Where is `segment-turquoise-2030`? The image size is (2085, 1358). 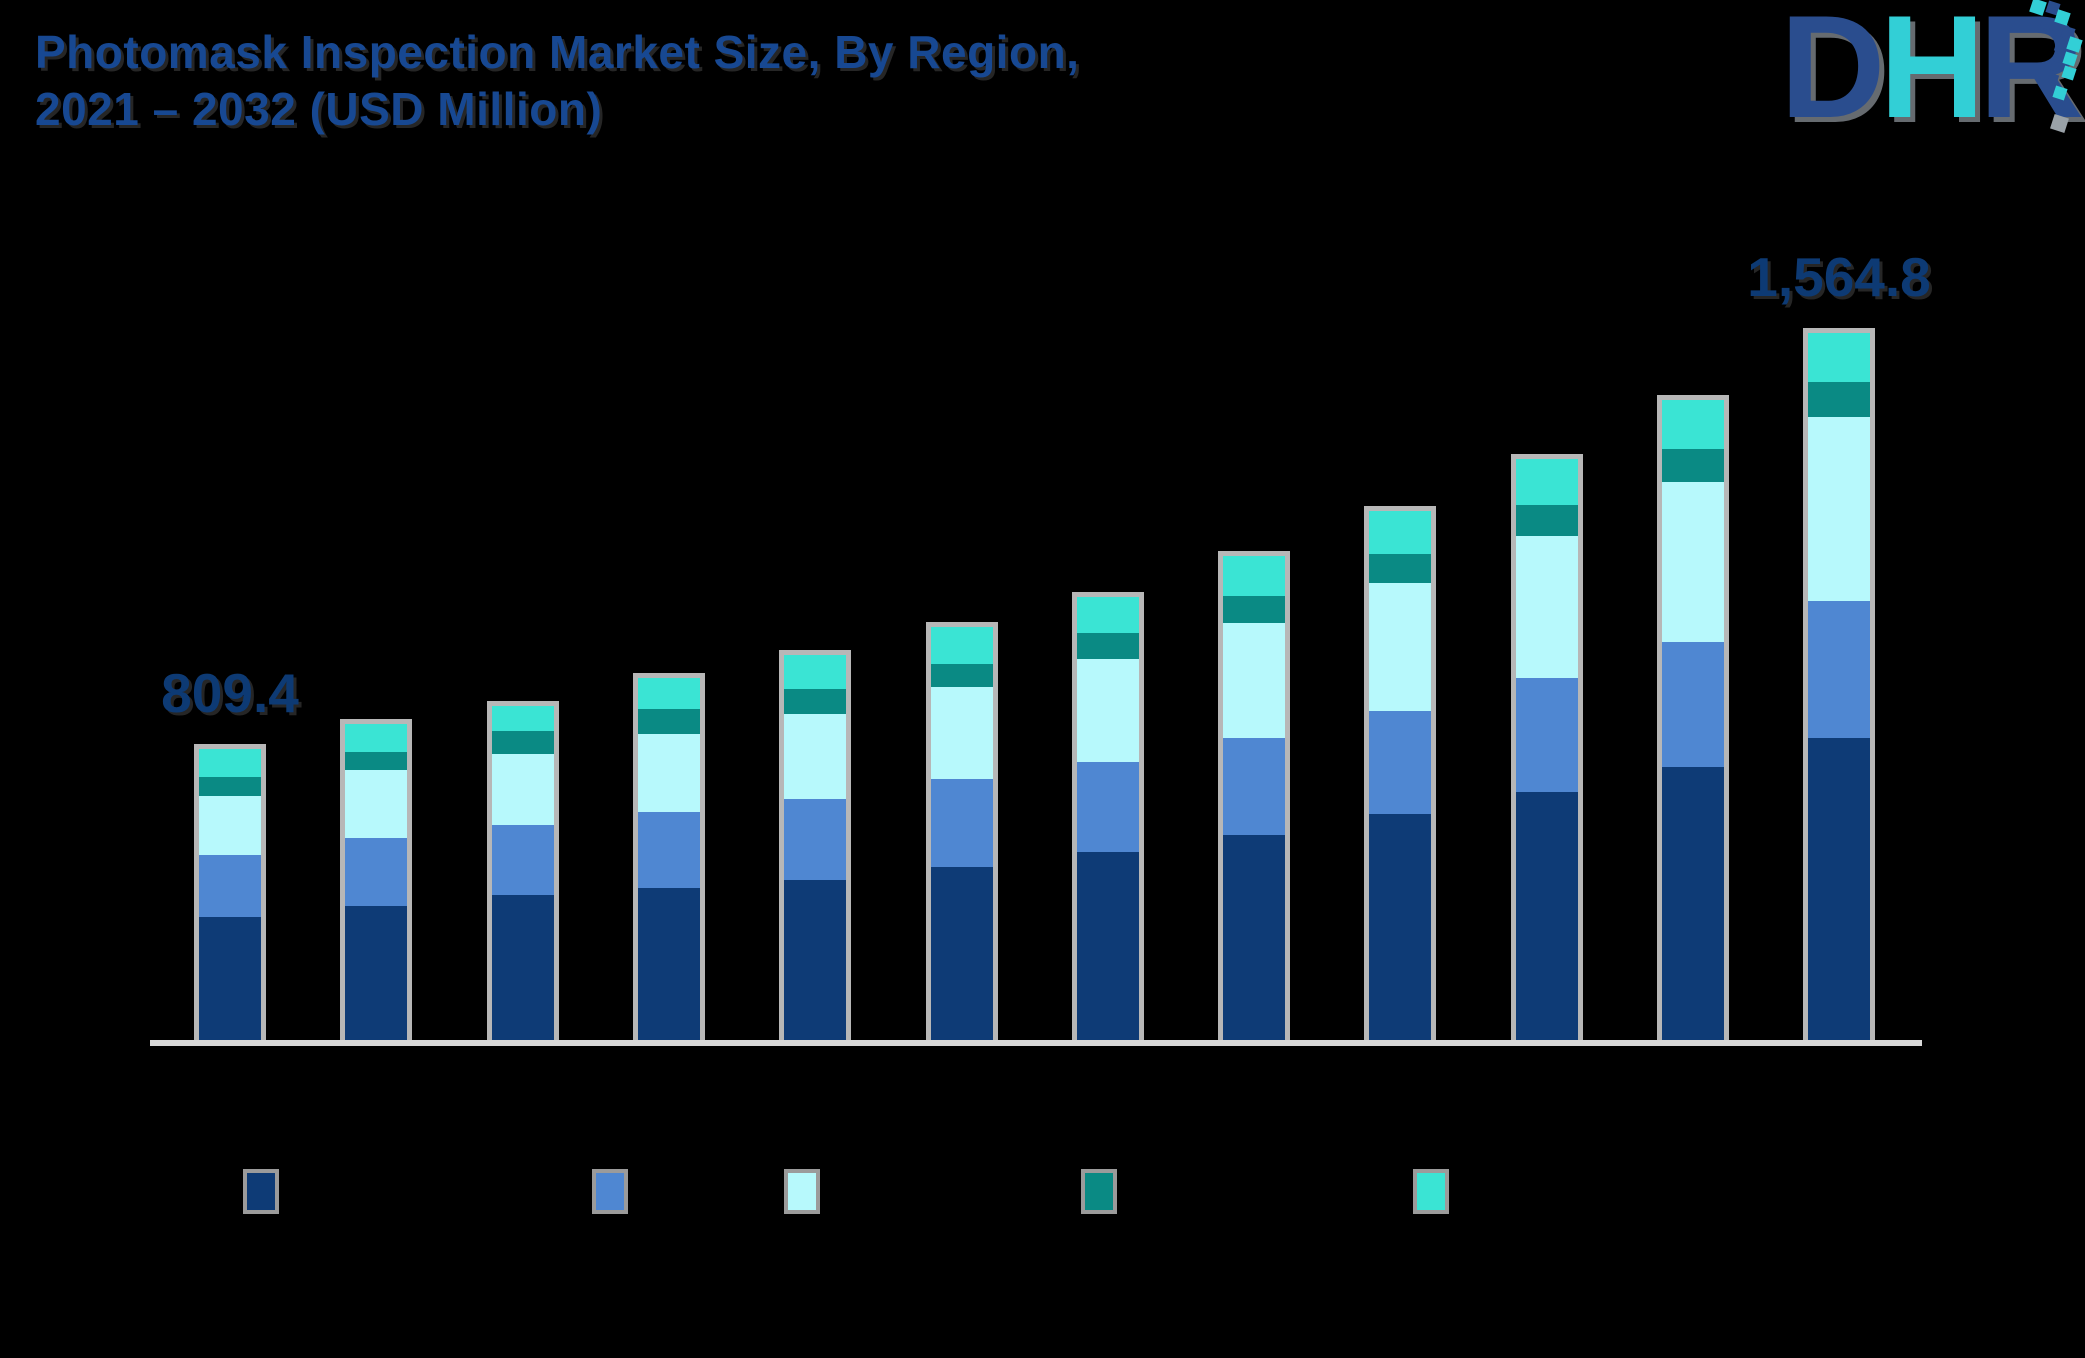 segment-turquoise-2030 is located at coordinates (1547, 482).